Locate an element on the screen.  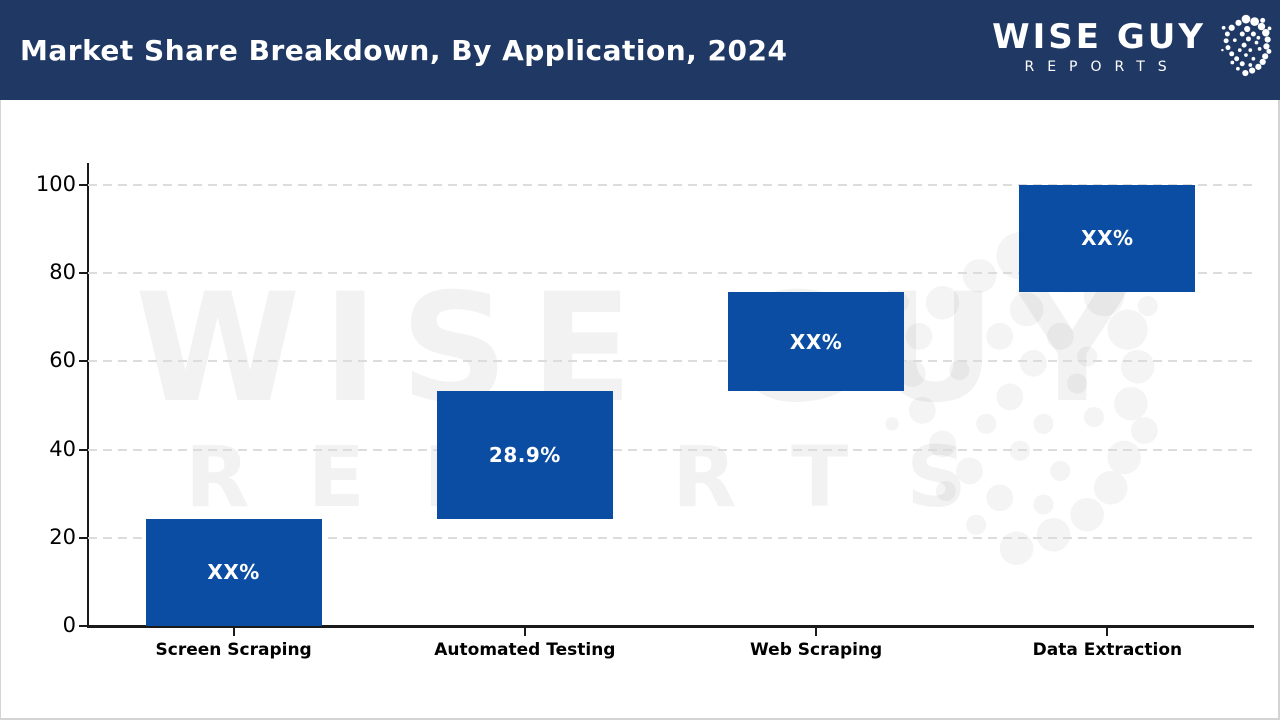
bar-value-label: 28.9% is located at coordinates (524, 455).